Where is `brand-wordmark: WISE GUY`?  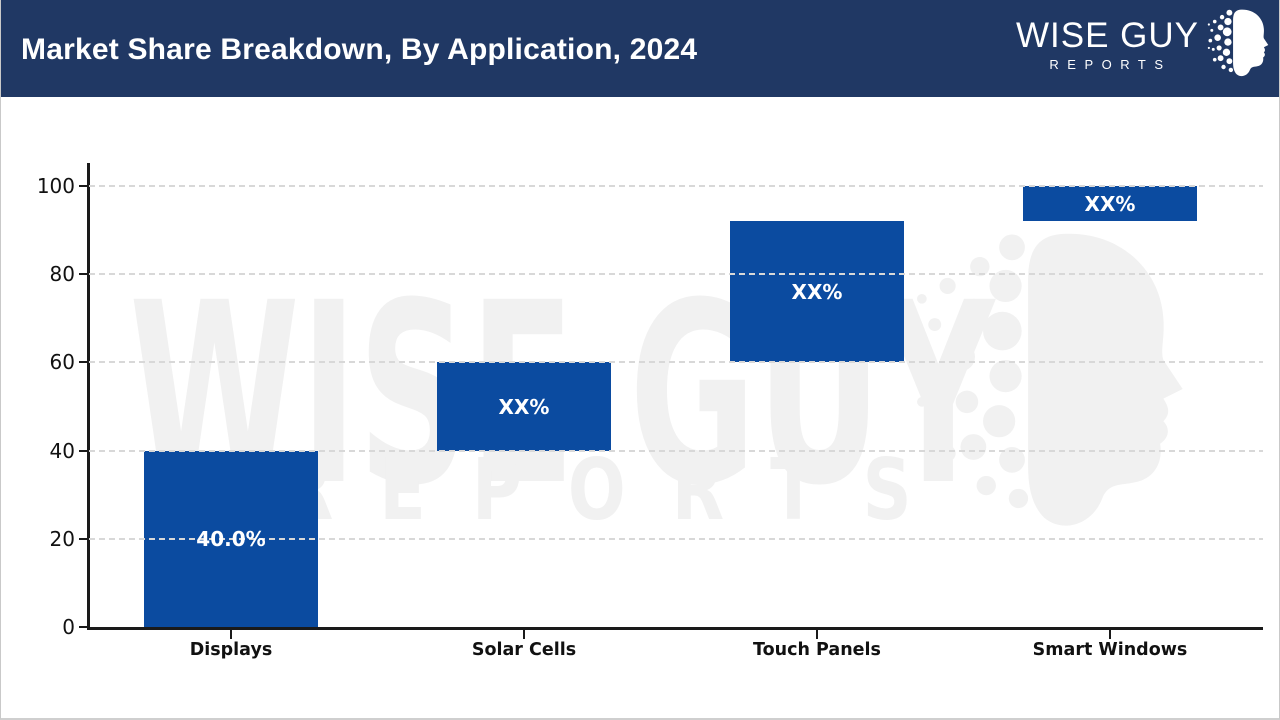 brand-wordmark: WISE GUY is located at coordinates (1107, 35).